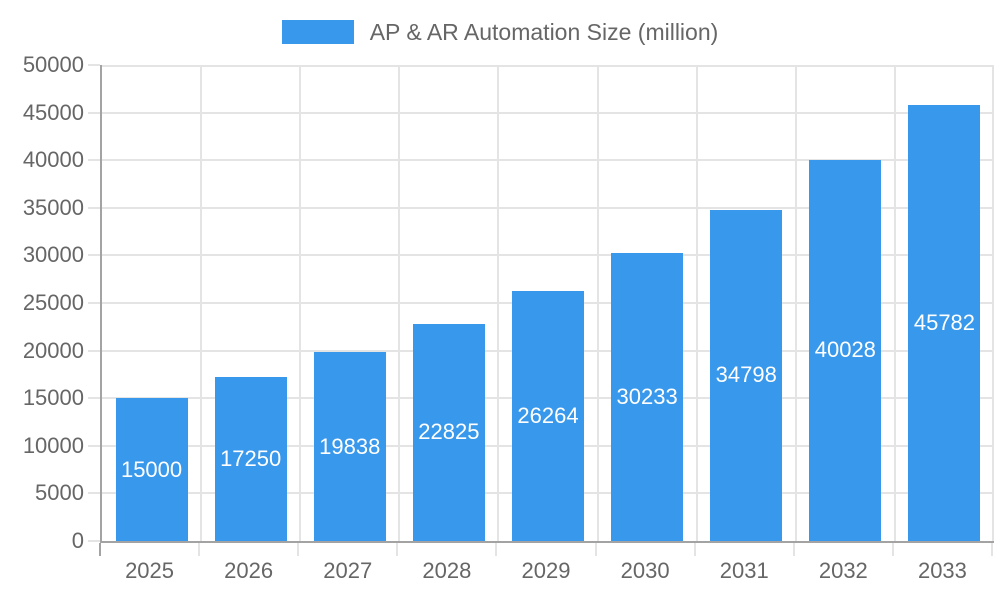 Image resolution: width=1000 pixels, height=600 pixels. I want to click on x-tick-label: 2028, so click(447, 570).